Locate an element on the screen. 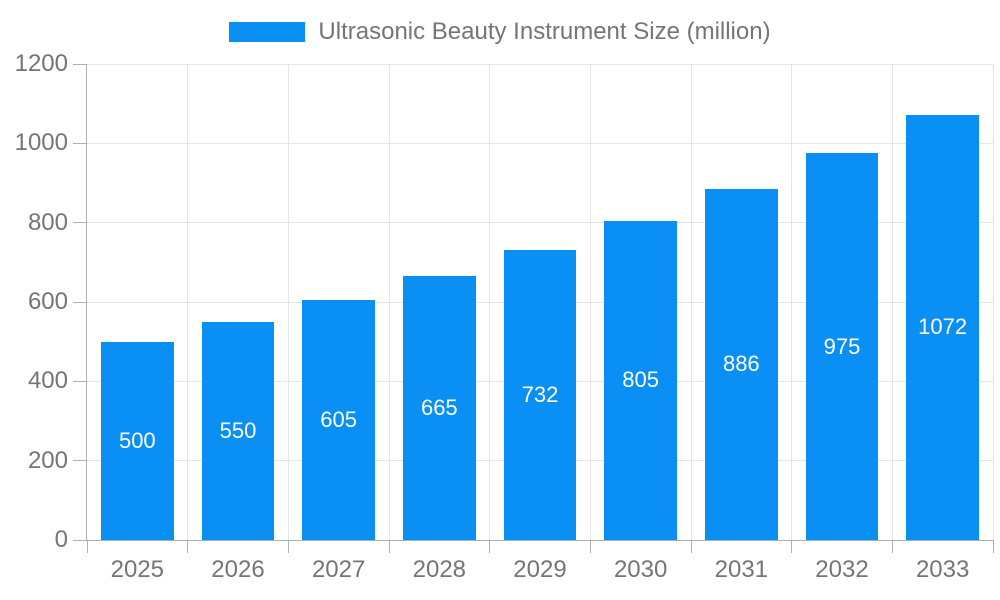  bar-value-label: 975 is located at coordinates (842, 346).